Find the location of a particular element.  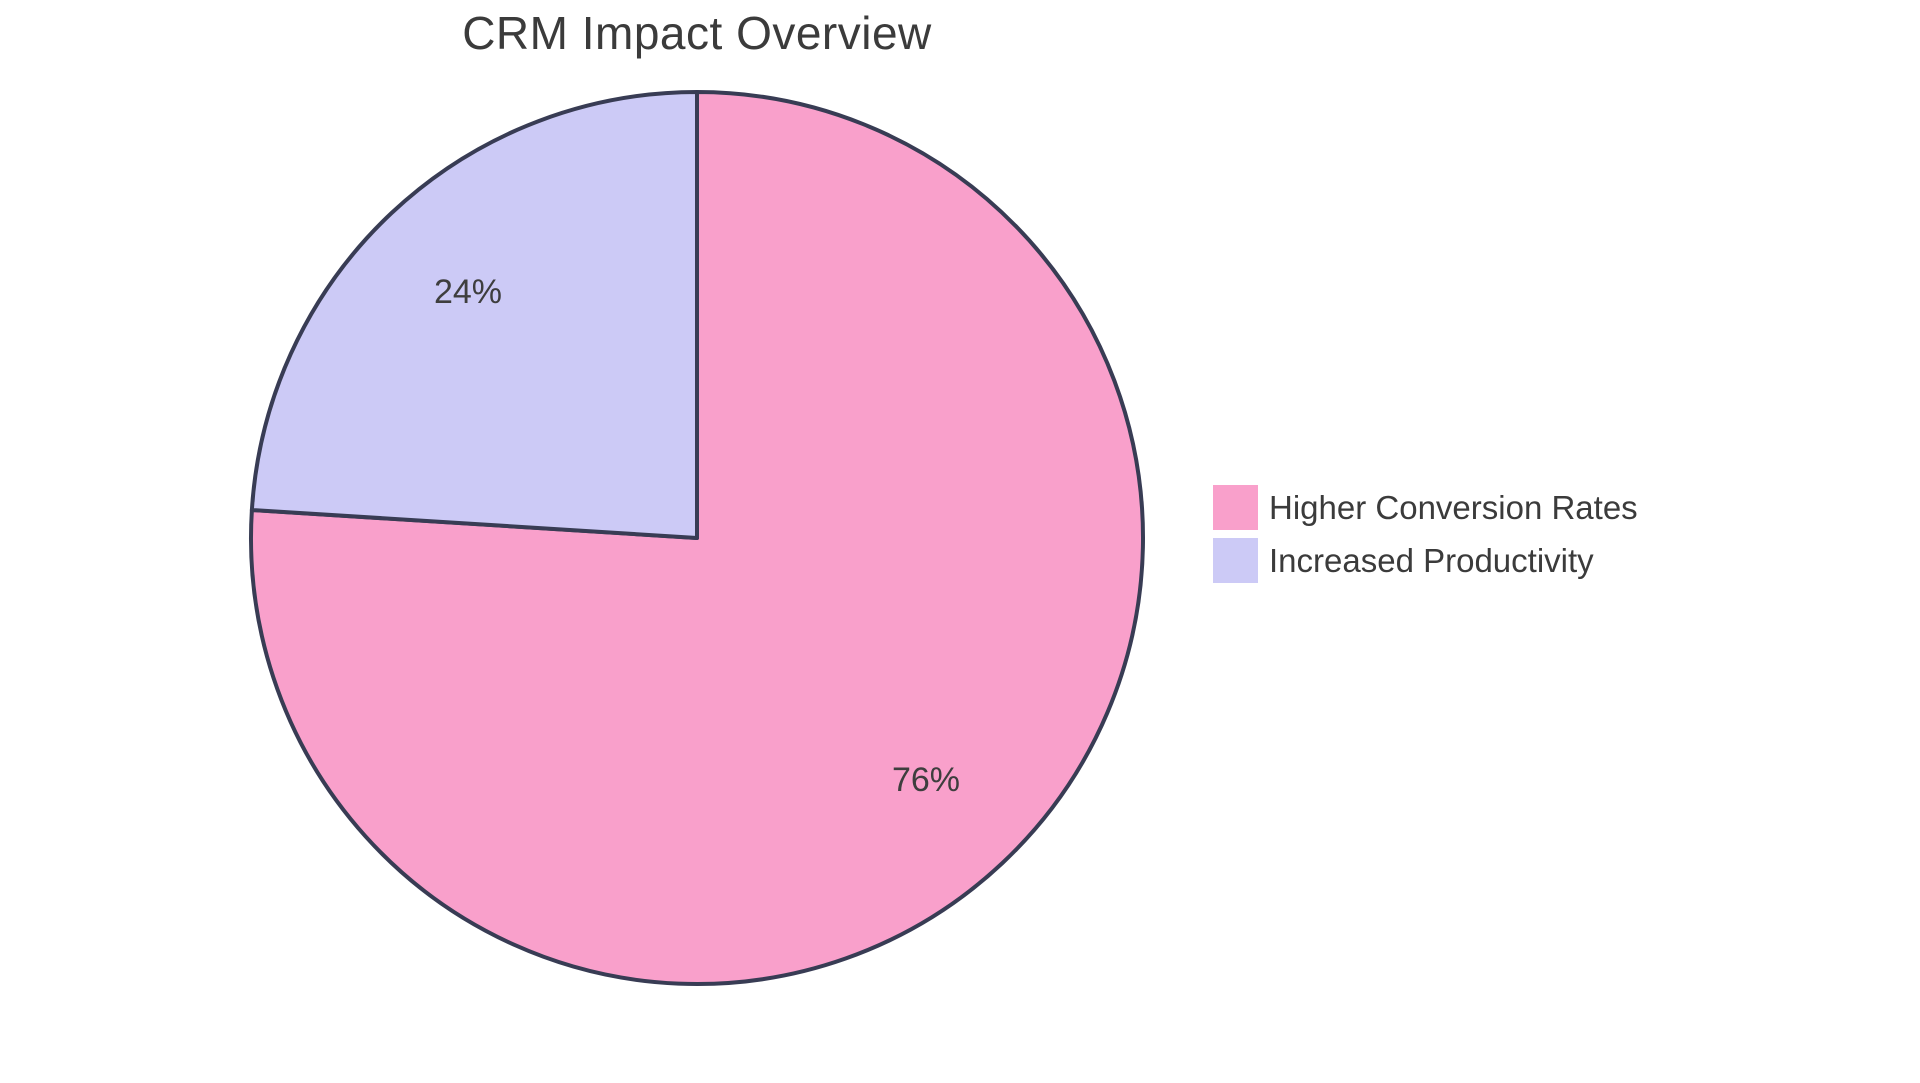

legend-label: Higher Conversion Rates is located at coordinates (1453, 507).